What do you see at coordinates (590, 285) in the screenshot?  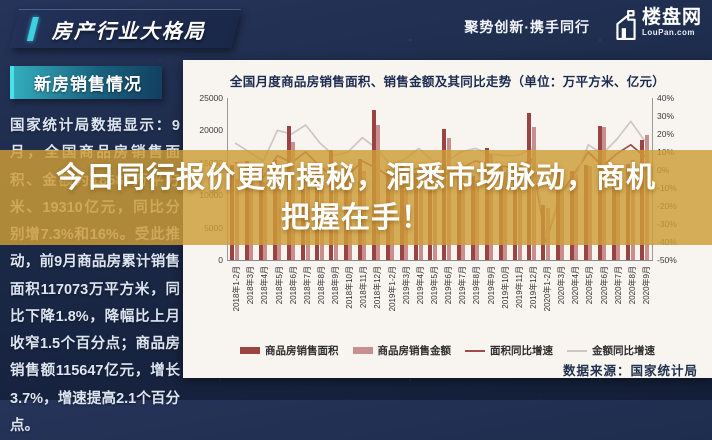 I see `x-axis-label: 2020年5月` at bounding box center [590, 285].